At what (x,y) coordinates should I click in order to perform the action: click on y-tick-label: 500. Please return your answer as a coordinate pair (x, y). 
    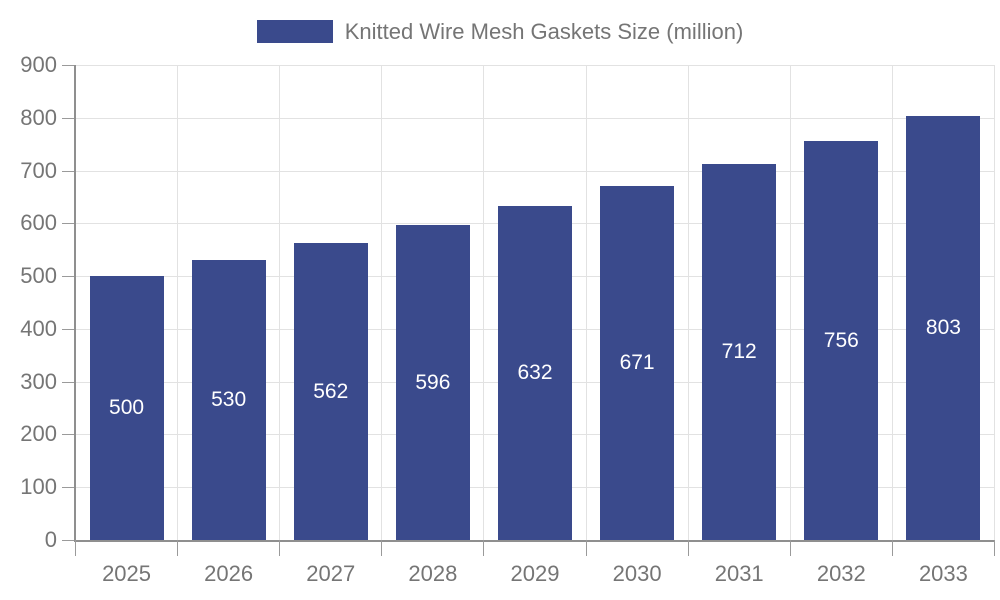
    Looking at the image, I should click on (38, 276).